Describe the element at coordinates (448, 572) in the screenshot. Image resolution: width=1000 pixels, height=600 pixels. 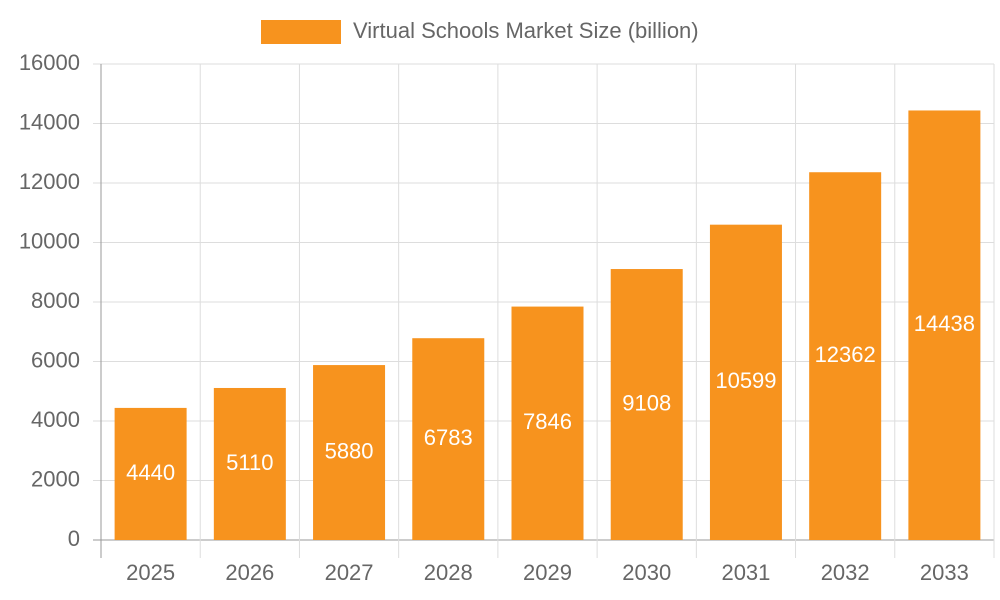
I see `x-tick-label: 2028` at that location.